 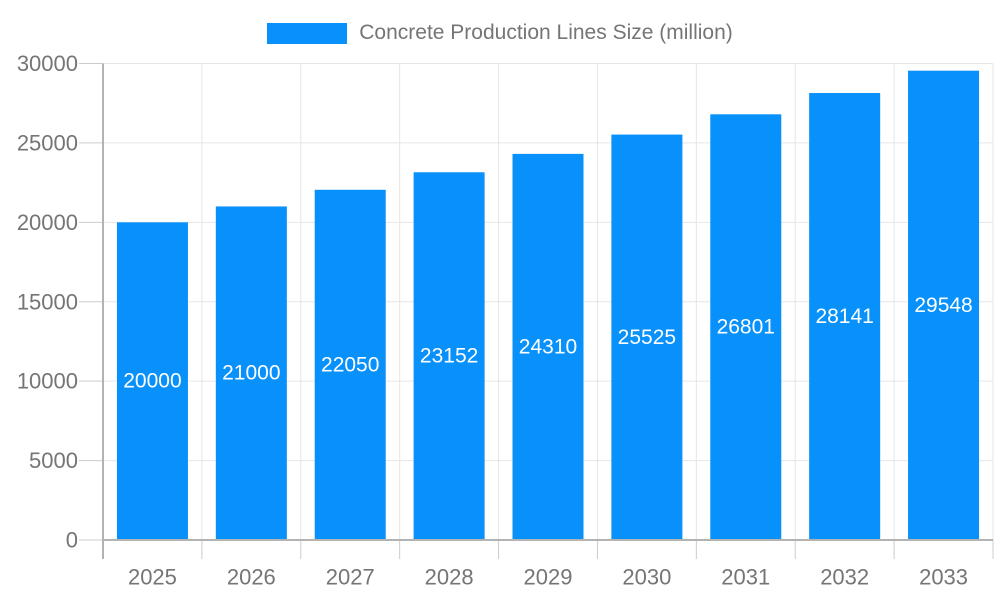 I want to click on chart-legend: Concrete Production Lines Size (million), so click(x=500, y=33).